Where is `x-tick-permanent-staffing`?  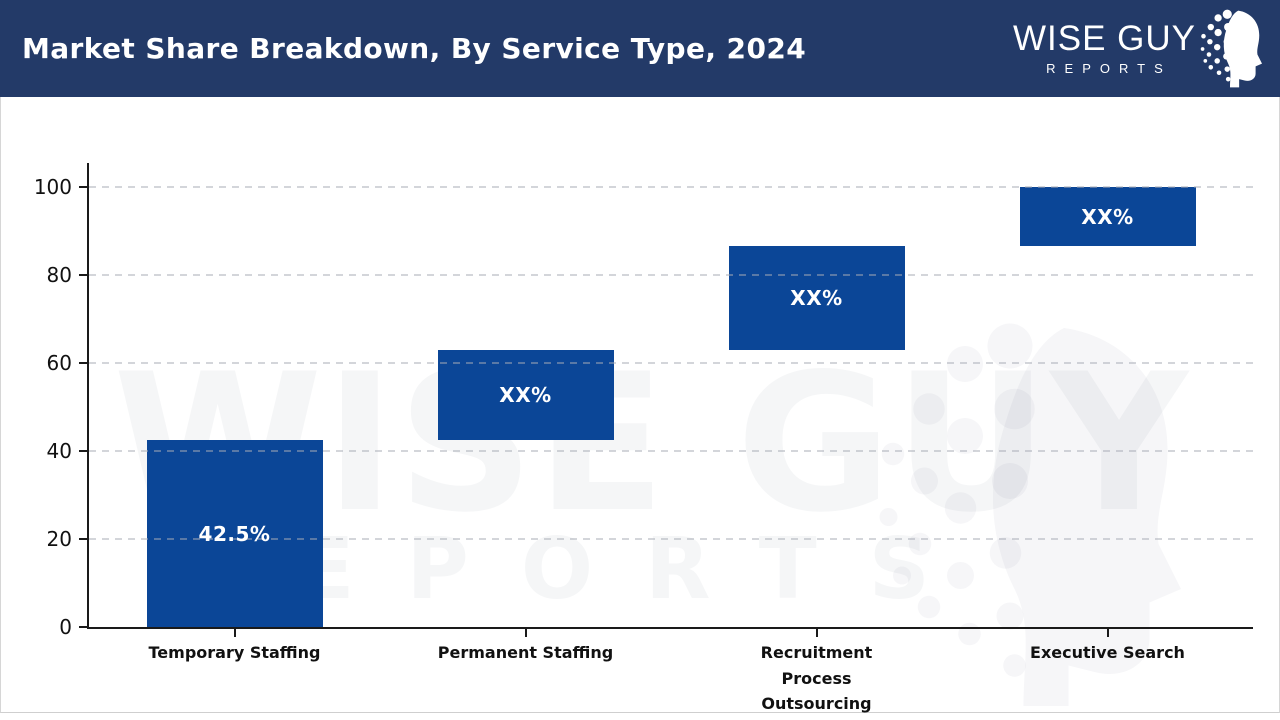 x-tick-permanent-staffing is located at coordinates (525, 633).